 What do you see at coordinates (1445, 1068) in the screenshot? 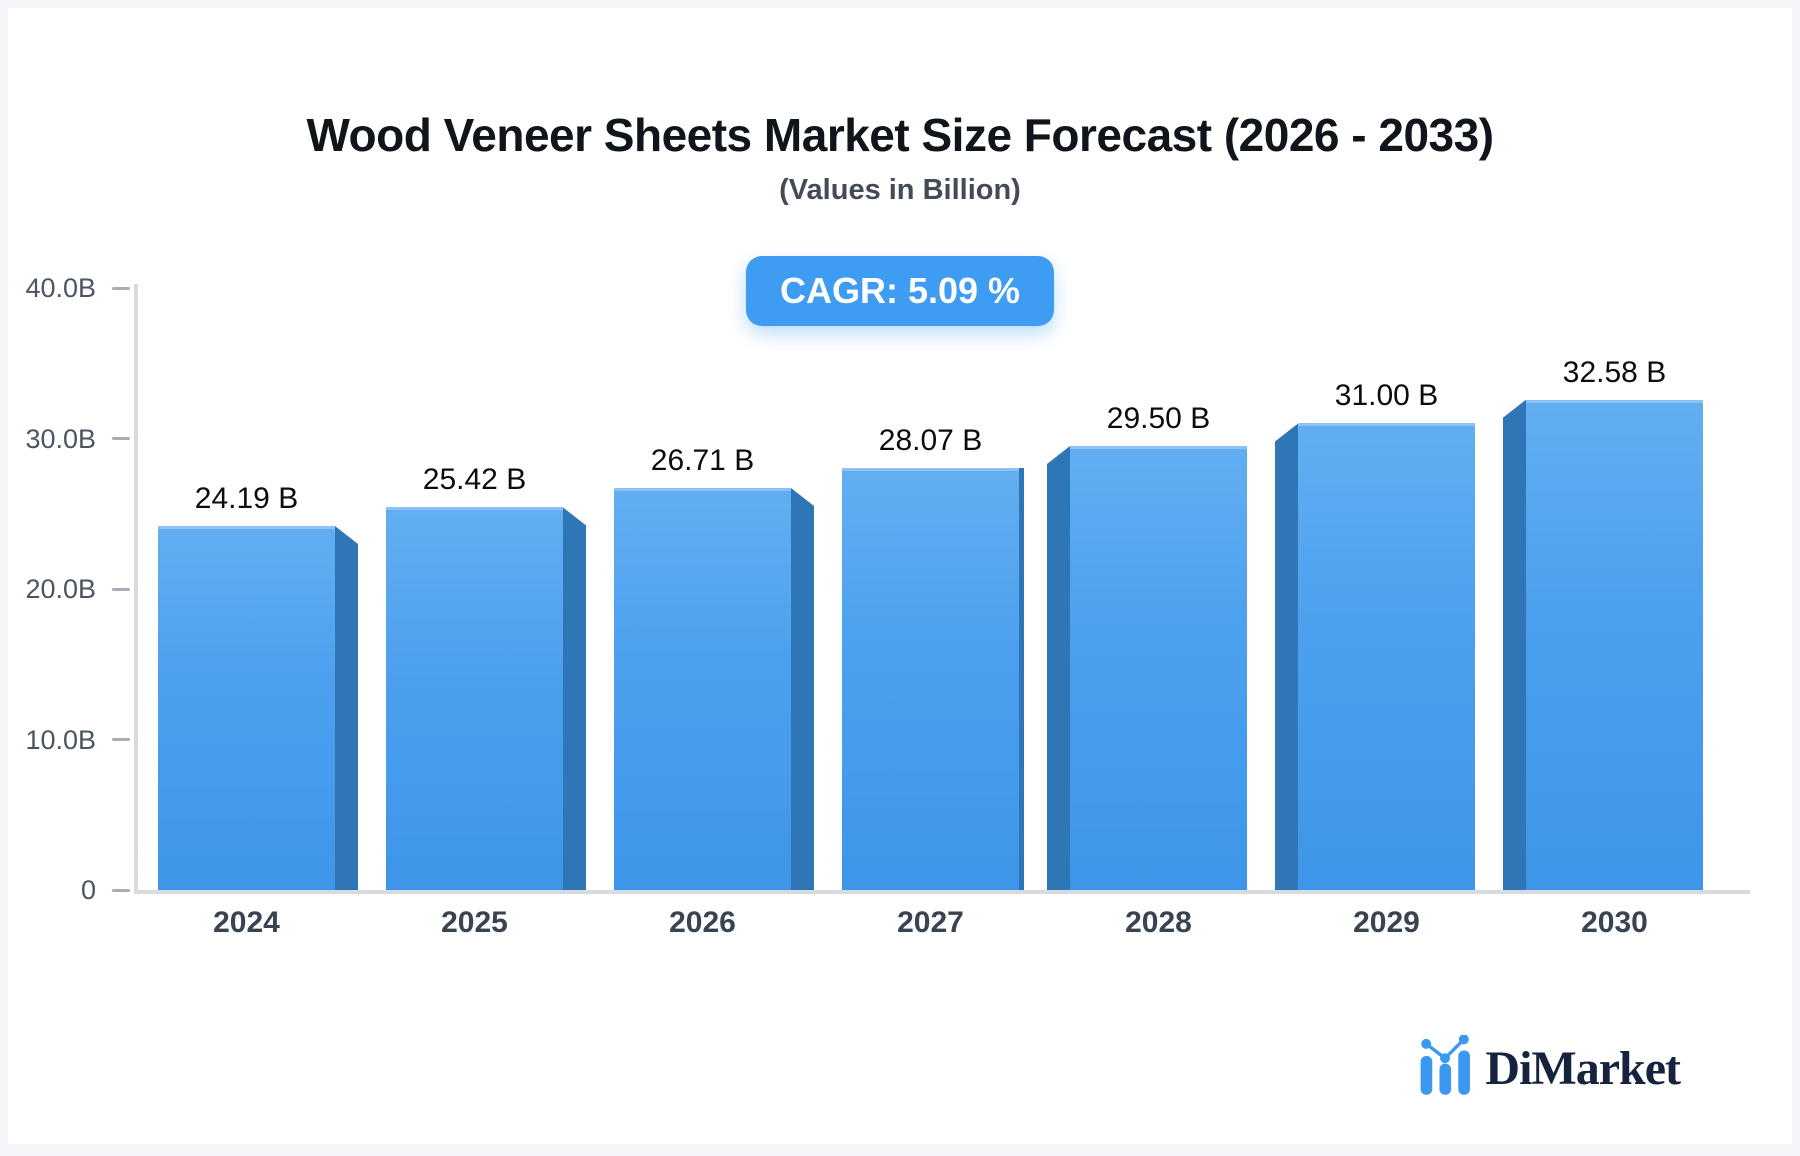
I see `bar-line-chart-icon` at bounding box center [1445, 1068].